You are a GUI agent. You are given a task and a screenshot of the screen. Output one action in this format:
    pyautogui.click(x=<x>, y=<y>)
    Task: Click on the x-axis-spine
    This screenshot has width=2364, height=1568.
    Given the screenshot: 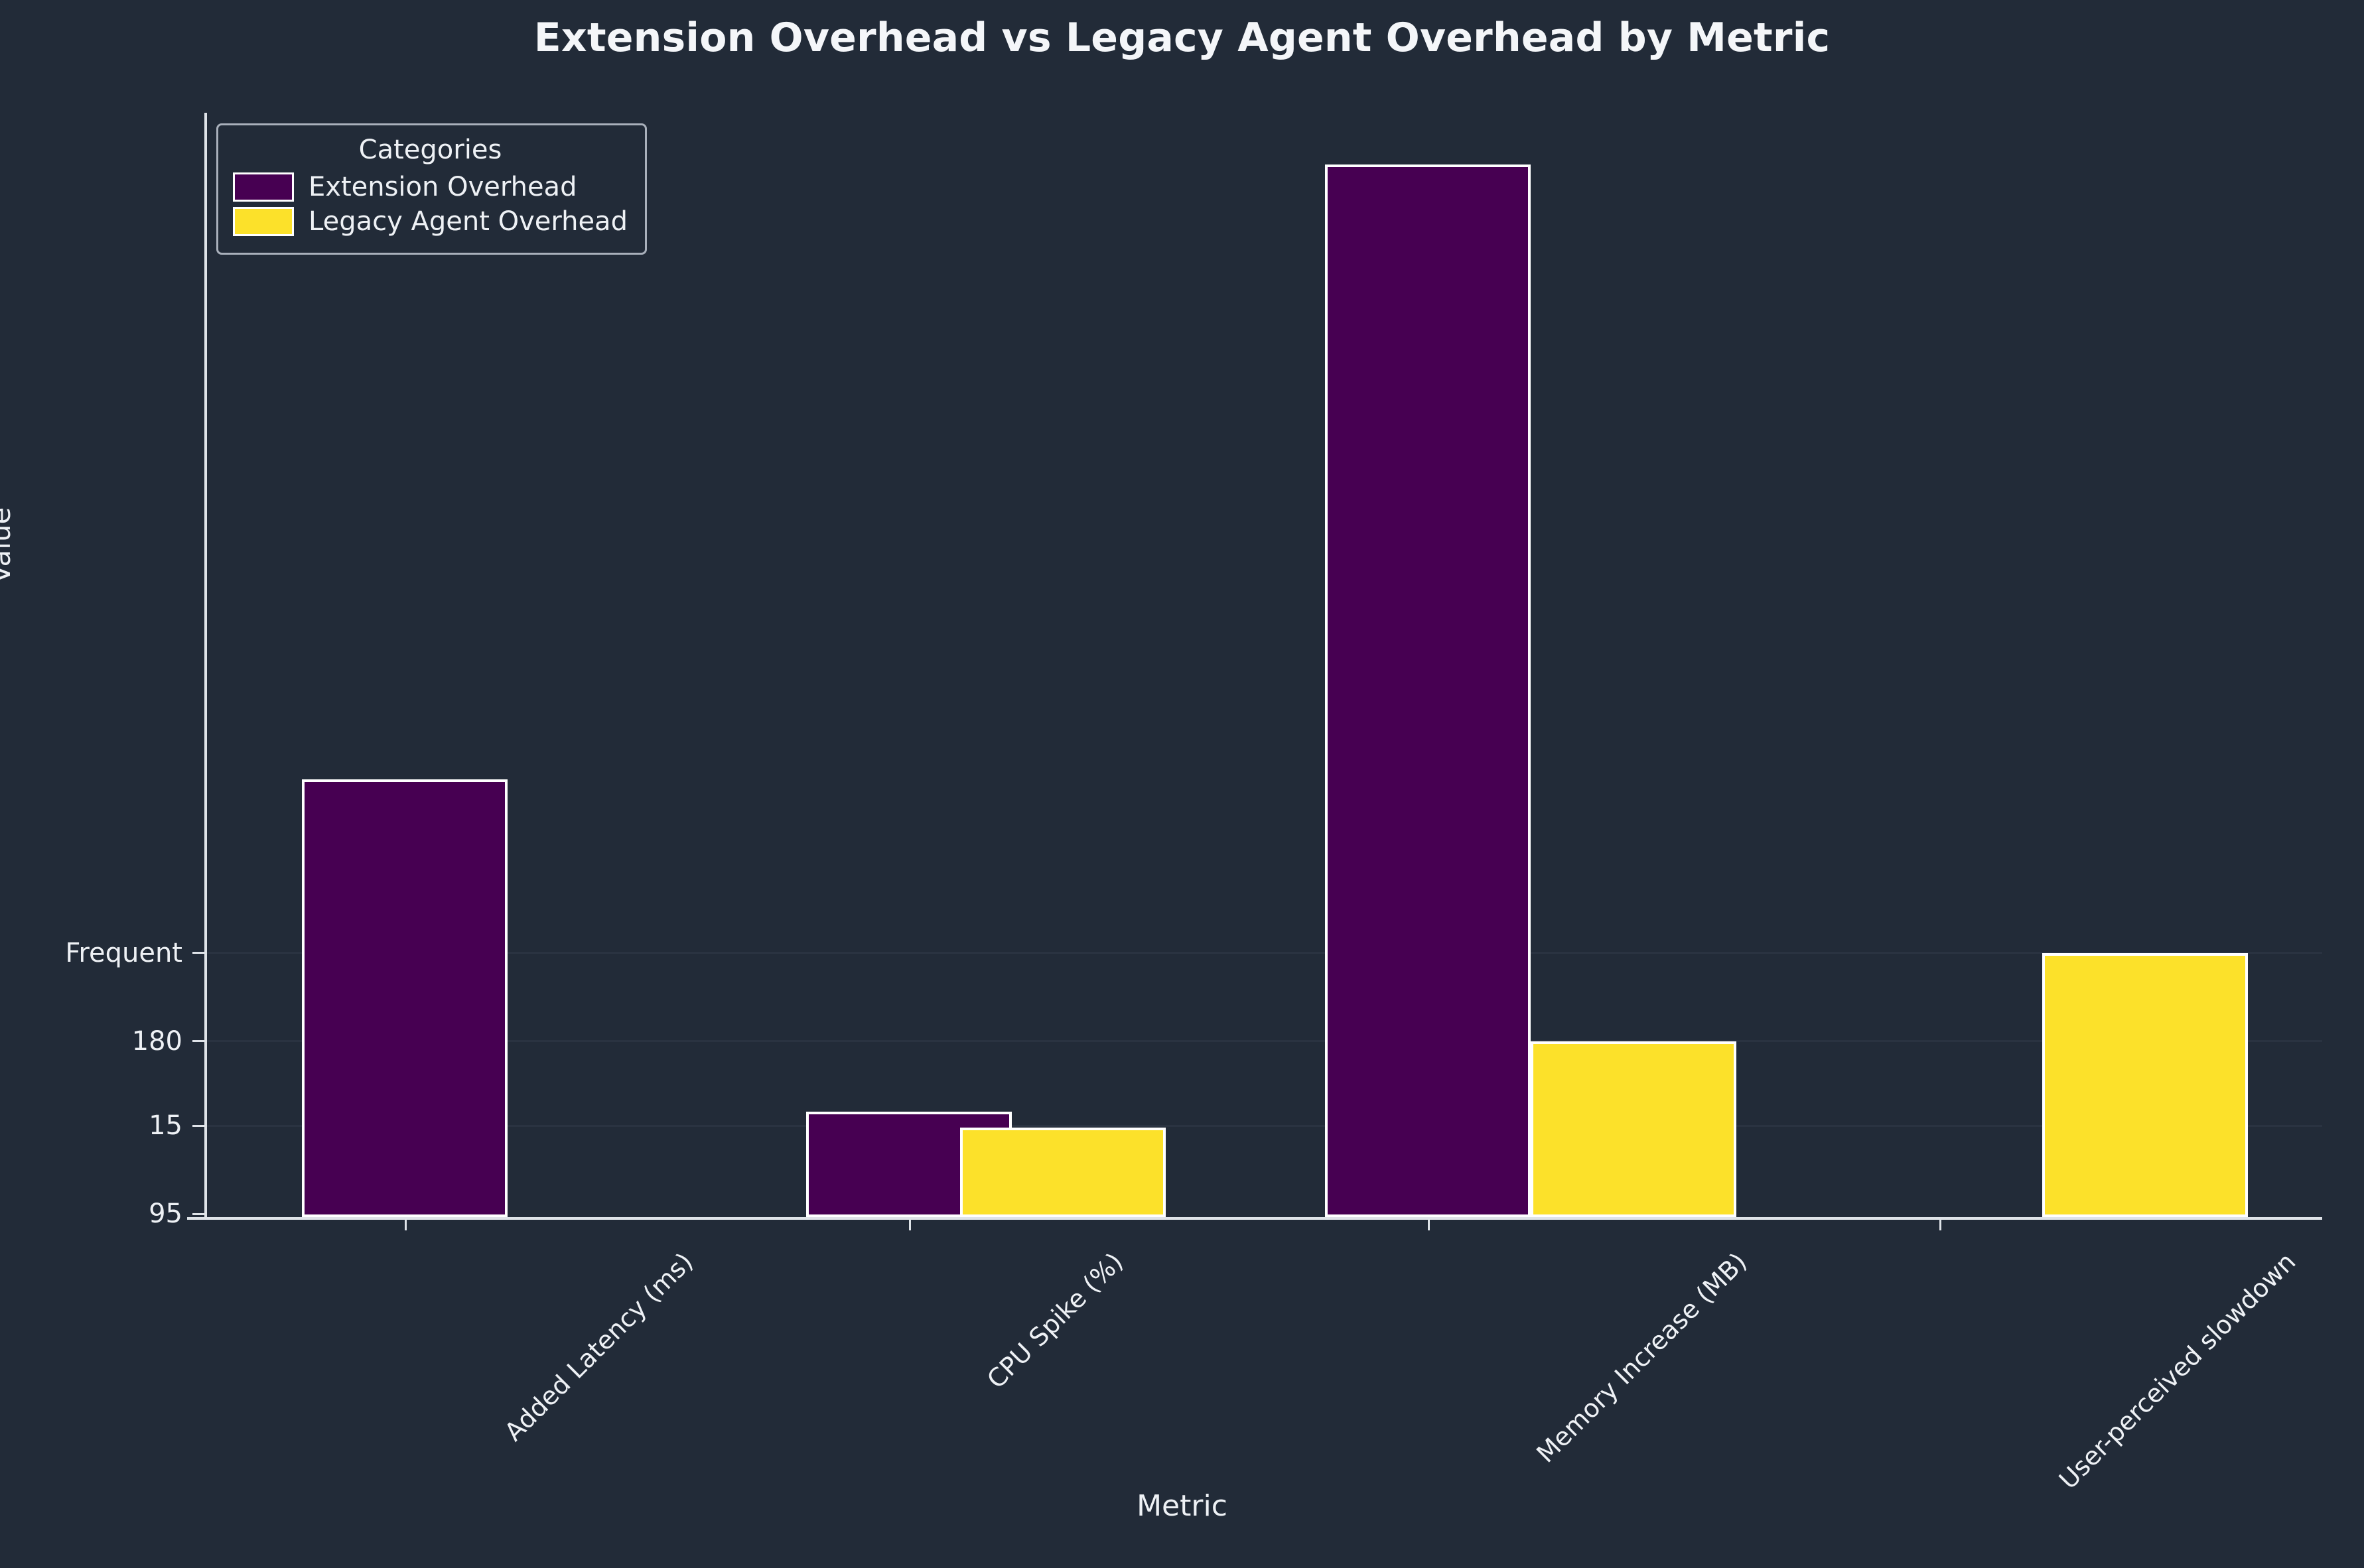 What is the action you would take?
    pyautogui.click(x=1254, y=1219)
    